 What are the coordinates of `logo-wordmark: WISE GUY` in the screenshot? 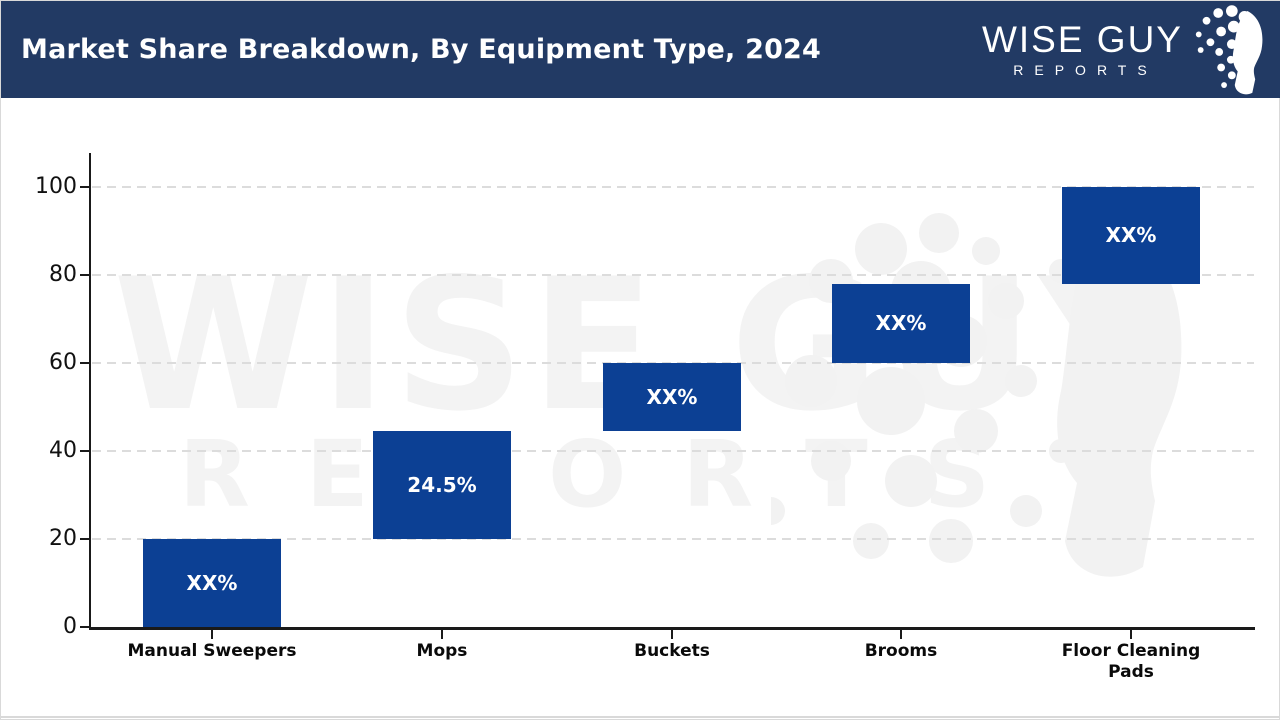 It's located at (1082, 39).